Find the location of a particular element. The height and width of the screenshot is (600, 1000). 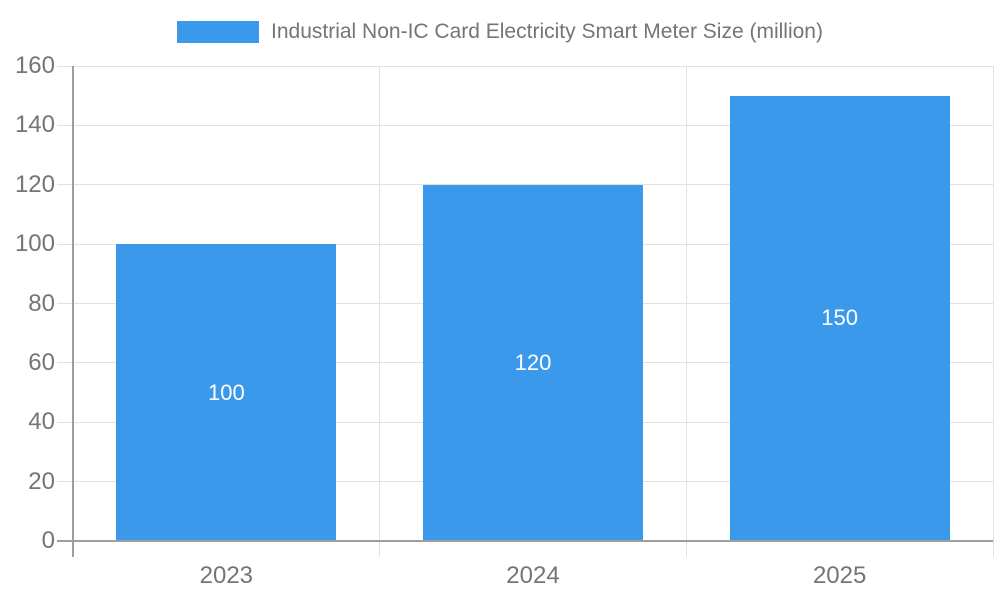

x-axis-line is located at coordinates (525, 541).